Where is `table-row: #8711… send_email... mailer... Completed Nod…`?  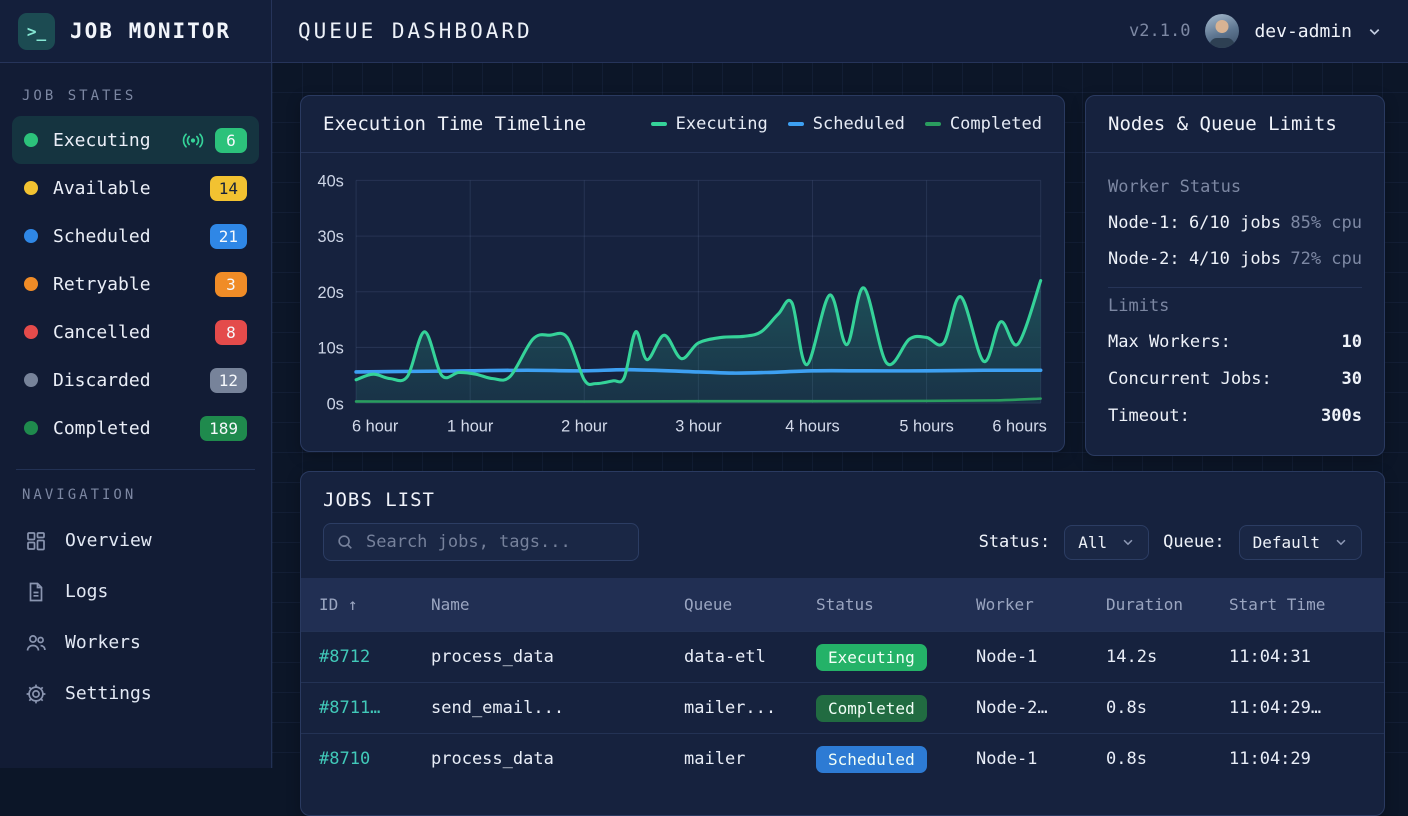 table-row: #8711… send_email... mailer... Completed Nod… is located at coordinates (842, 707).